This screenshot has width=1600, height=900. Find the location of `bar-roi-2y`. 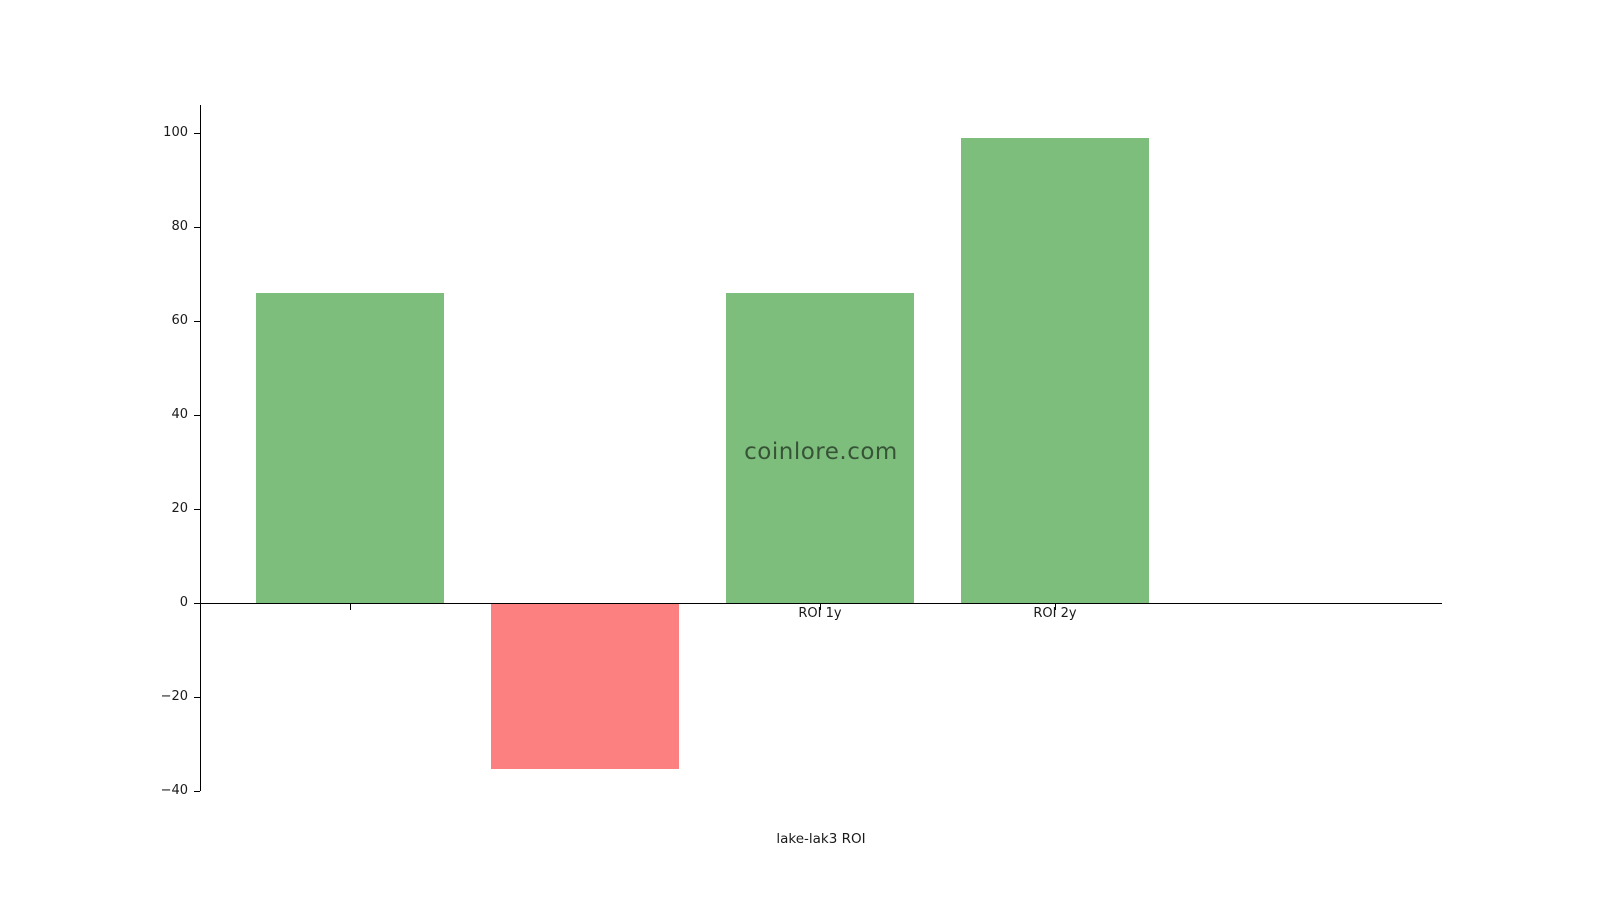

bar-roi-2y is located at coordinates (1055, 370).